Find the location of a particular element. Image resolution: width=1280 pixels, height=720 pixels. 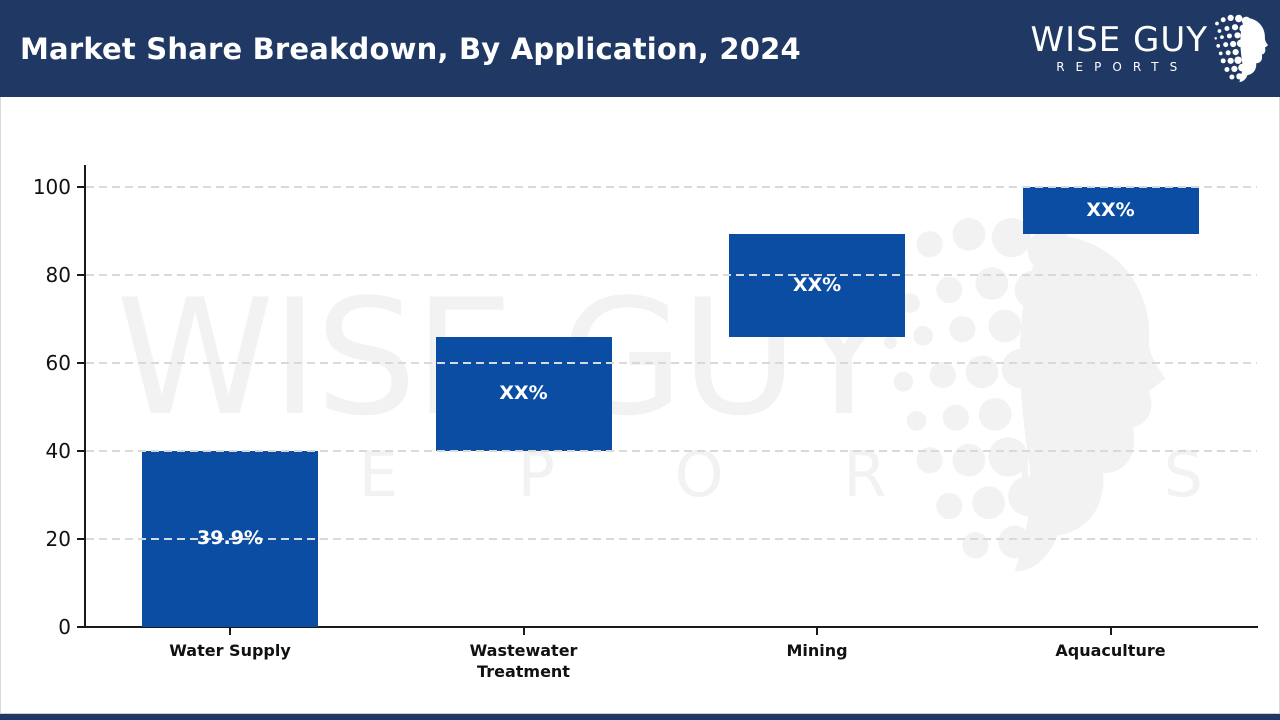

x-tick-label-line: Mining is located at coordinates (817, 650).